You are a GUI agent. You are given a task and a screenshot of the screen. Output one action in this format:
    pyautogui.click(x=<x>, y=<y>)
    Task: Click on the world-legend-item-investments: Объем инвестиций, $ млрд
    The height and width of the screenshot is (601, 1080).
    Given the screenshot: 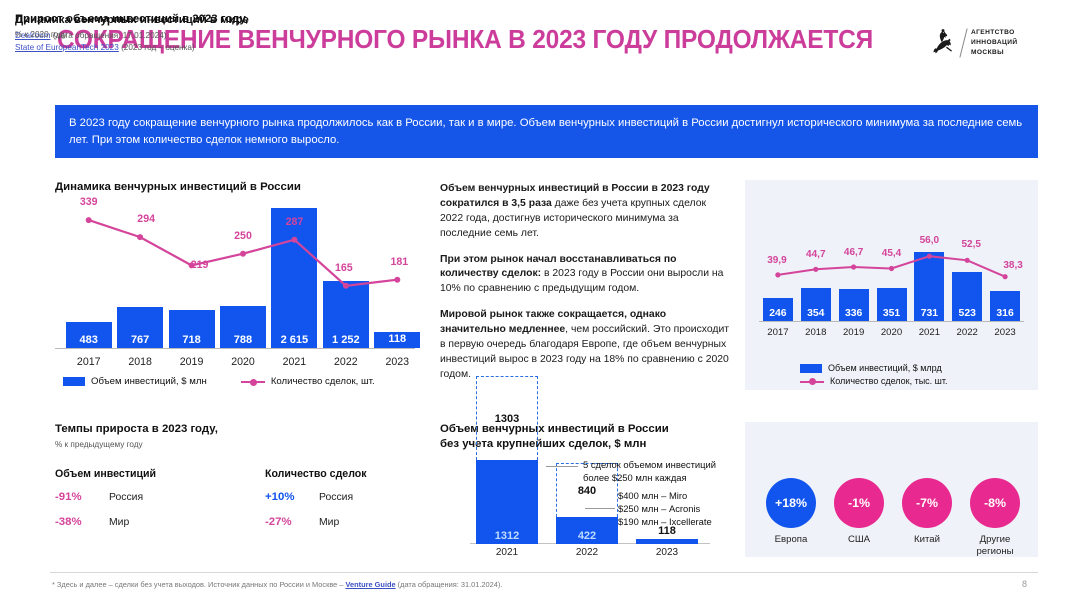 What is the action you would take?
    pyautogui.click(x=874, y=368)
    